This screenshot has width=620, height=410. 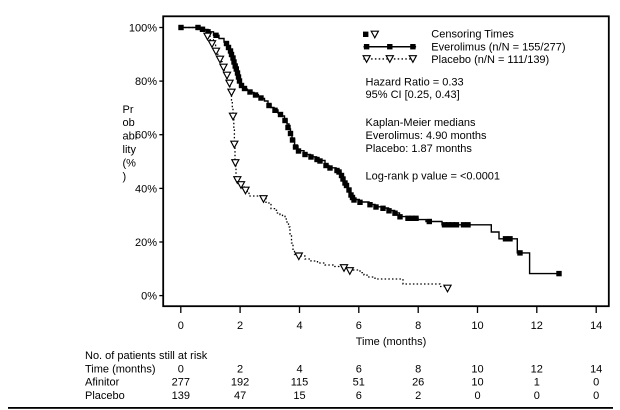 I want to click on svg-text: 47, so click(x=240, y=396).